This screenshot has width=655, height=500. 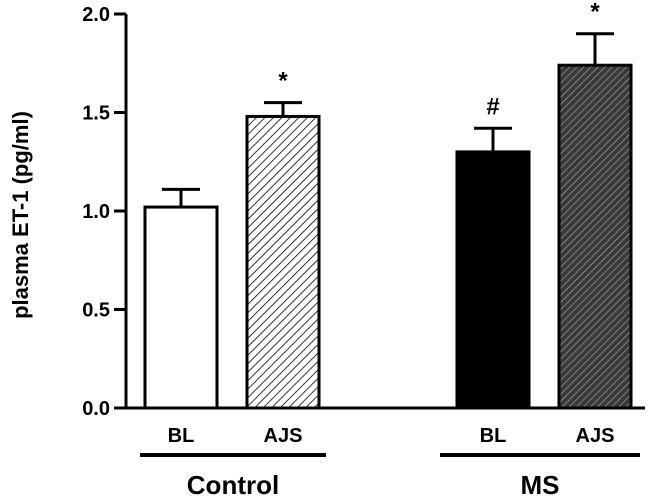 What do you see at coordinates (233, 485) in the screenshot?
I see `group-label: Control` at bounding box center [233, 485].